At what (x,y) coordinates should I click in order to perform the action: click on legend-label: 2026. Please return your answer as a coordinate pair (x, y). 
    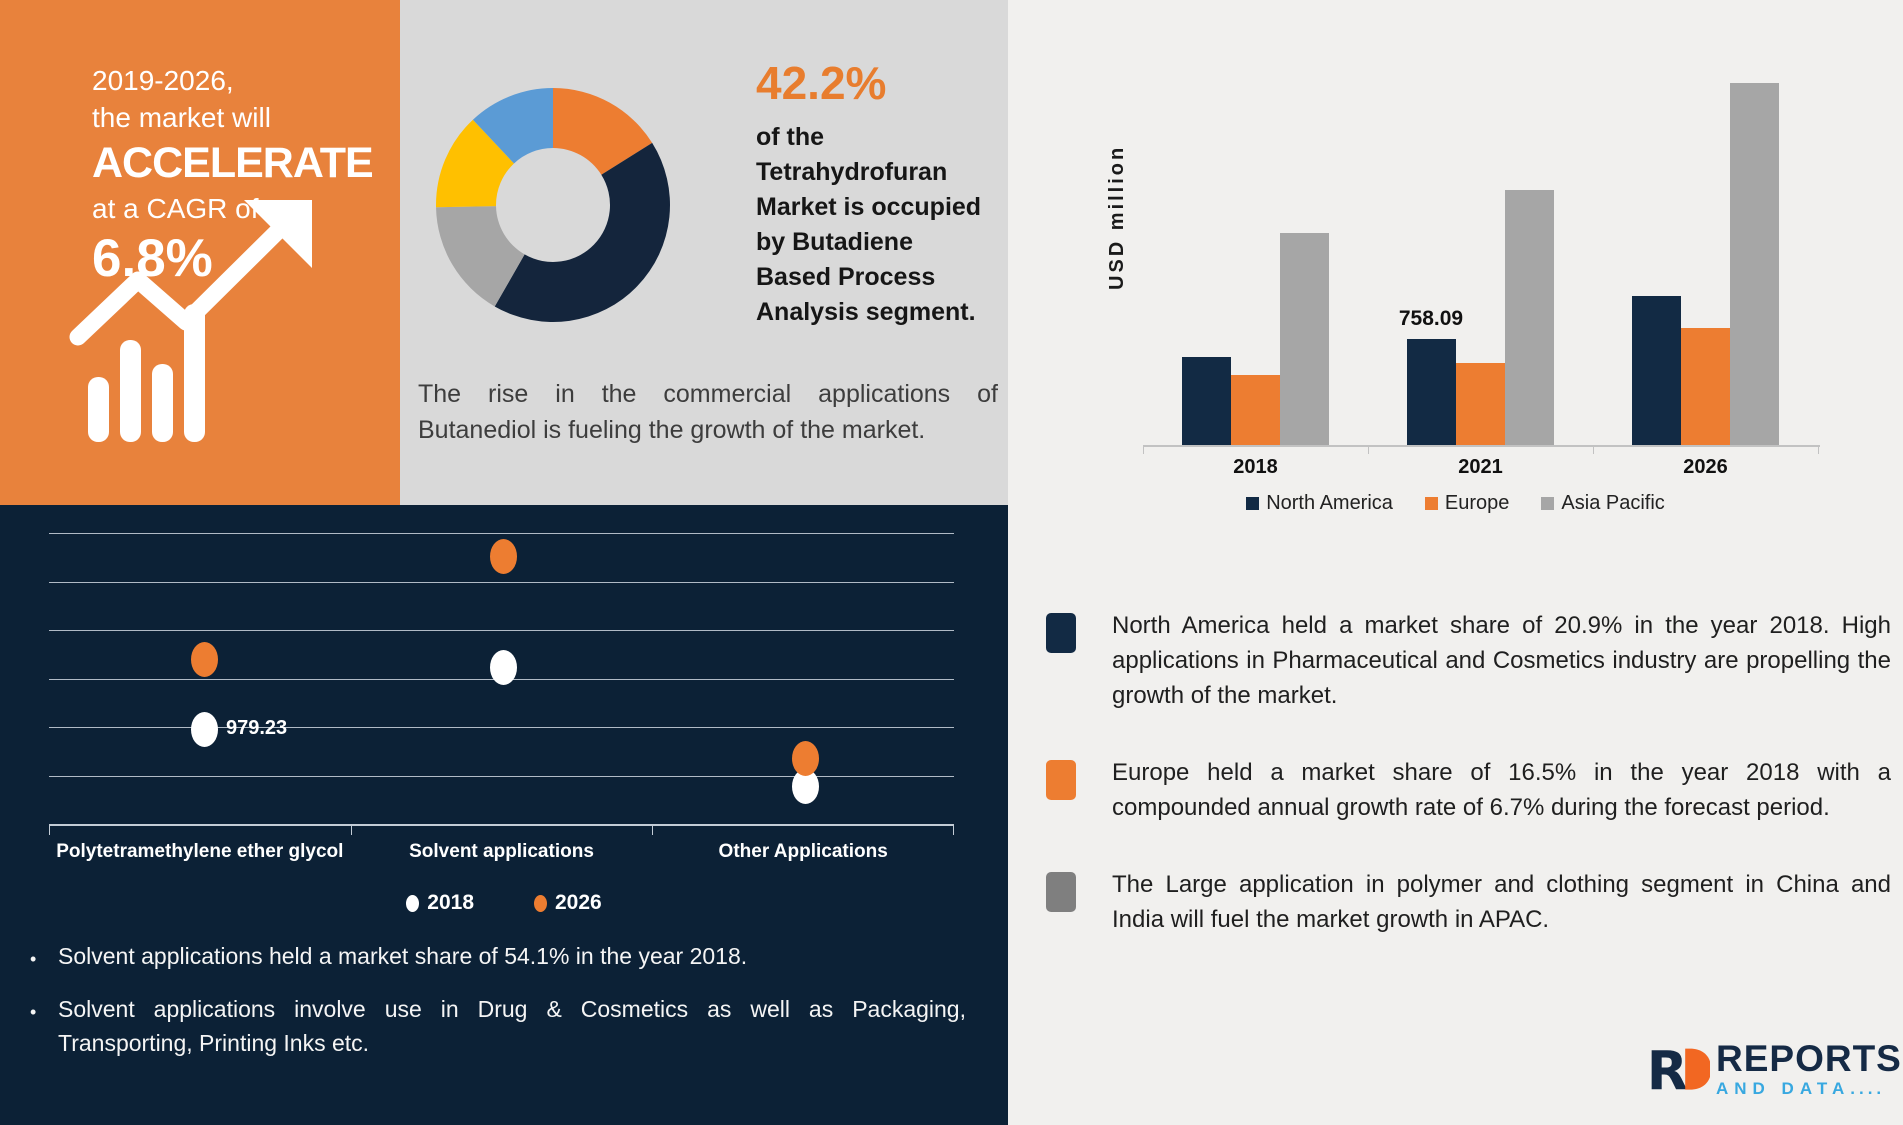
    Looking at the image, I should click on (578, 902).